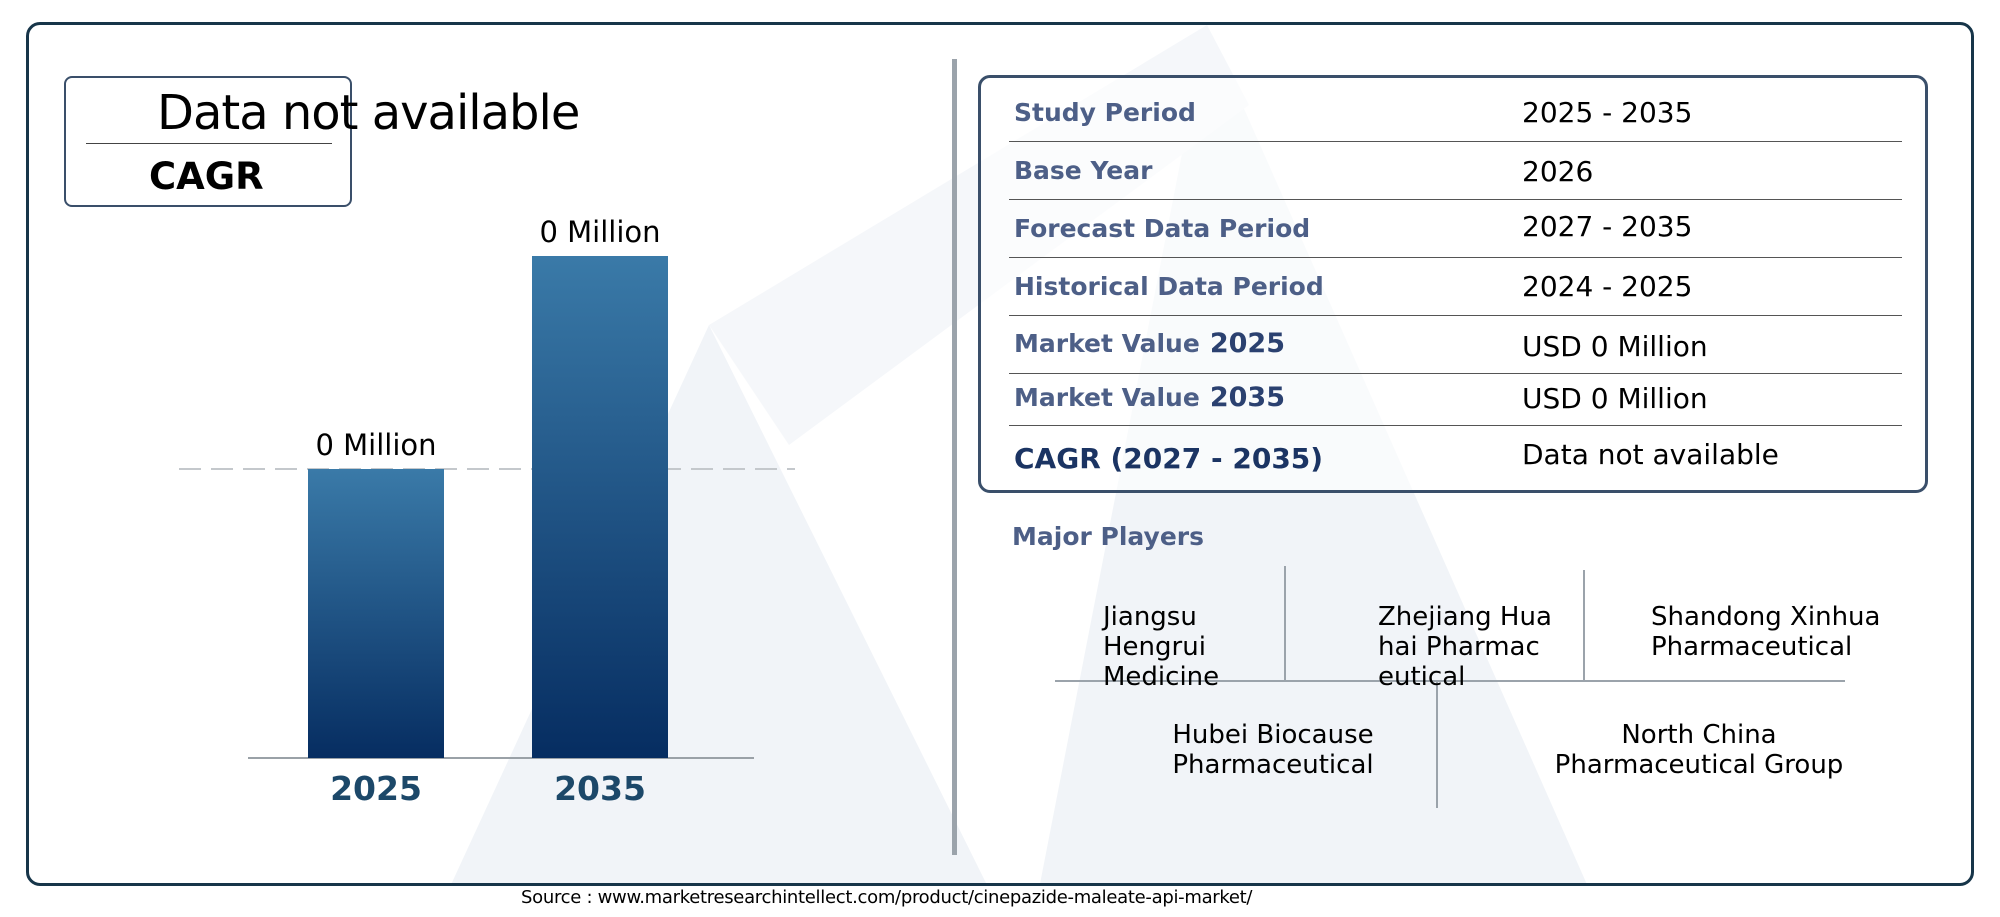 This screenshot has height=917, width=2000. I want to click on bar-2035, so click(600, 507).